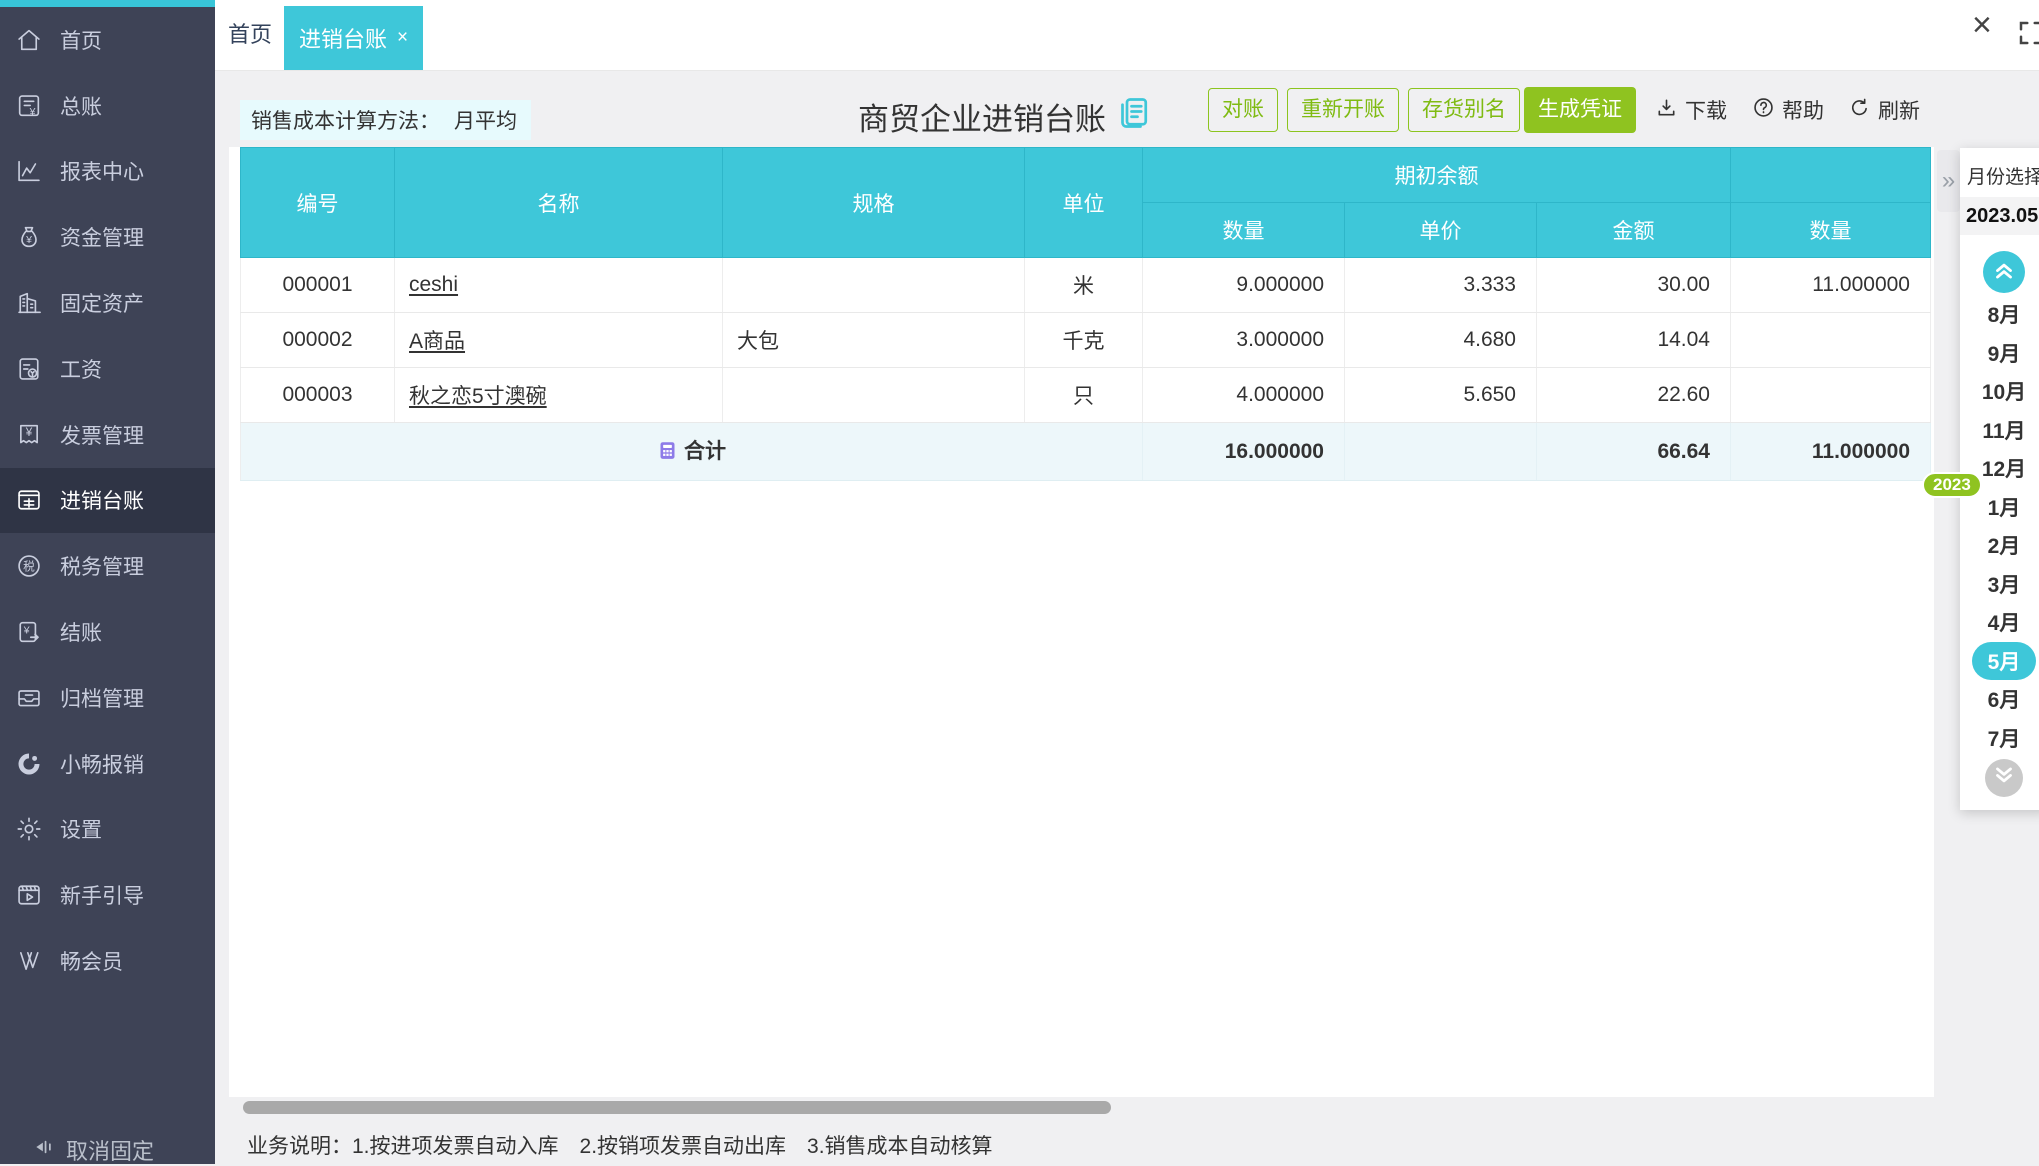 Image resolution: width=2039 pixels, height=1166 pixels. I want to click on tab-purchase-sales-ledger: 进销台账 ×, so click(353, 38).